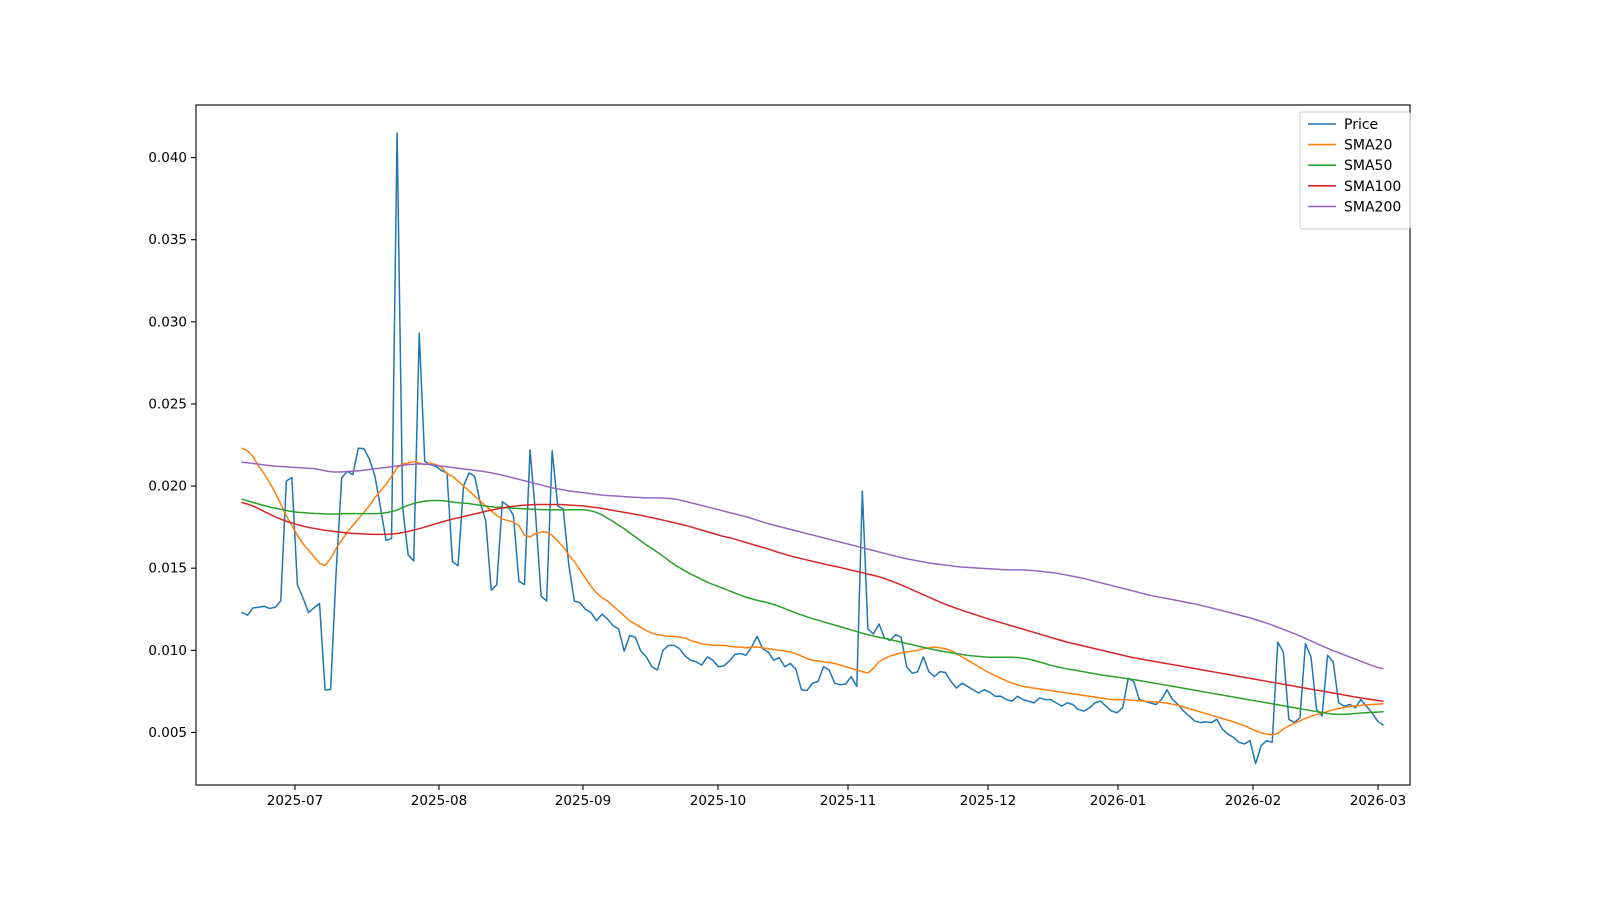  Describe the element at coordinates (439, 801) in the screenshot. I see `x-tick-label: 2025-08` at that location.